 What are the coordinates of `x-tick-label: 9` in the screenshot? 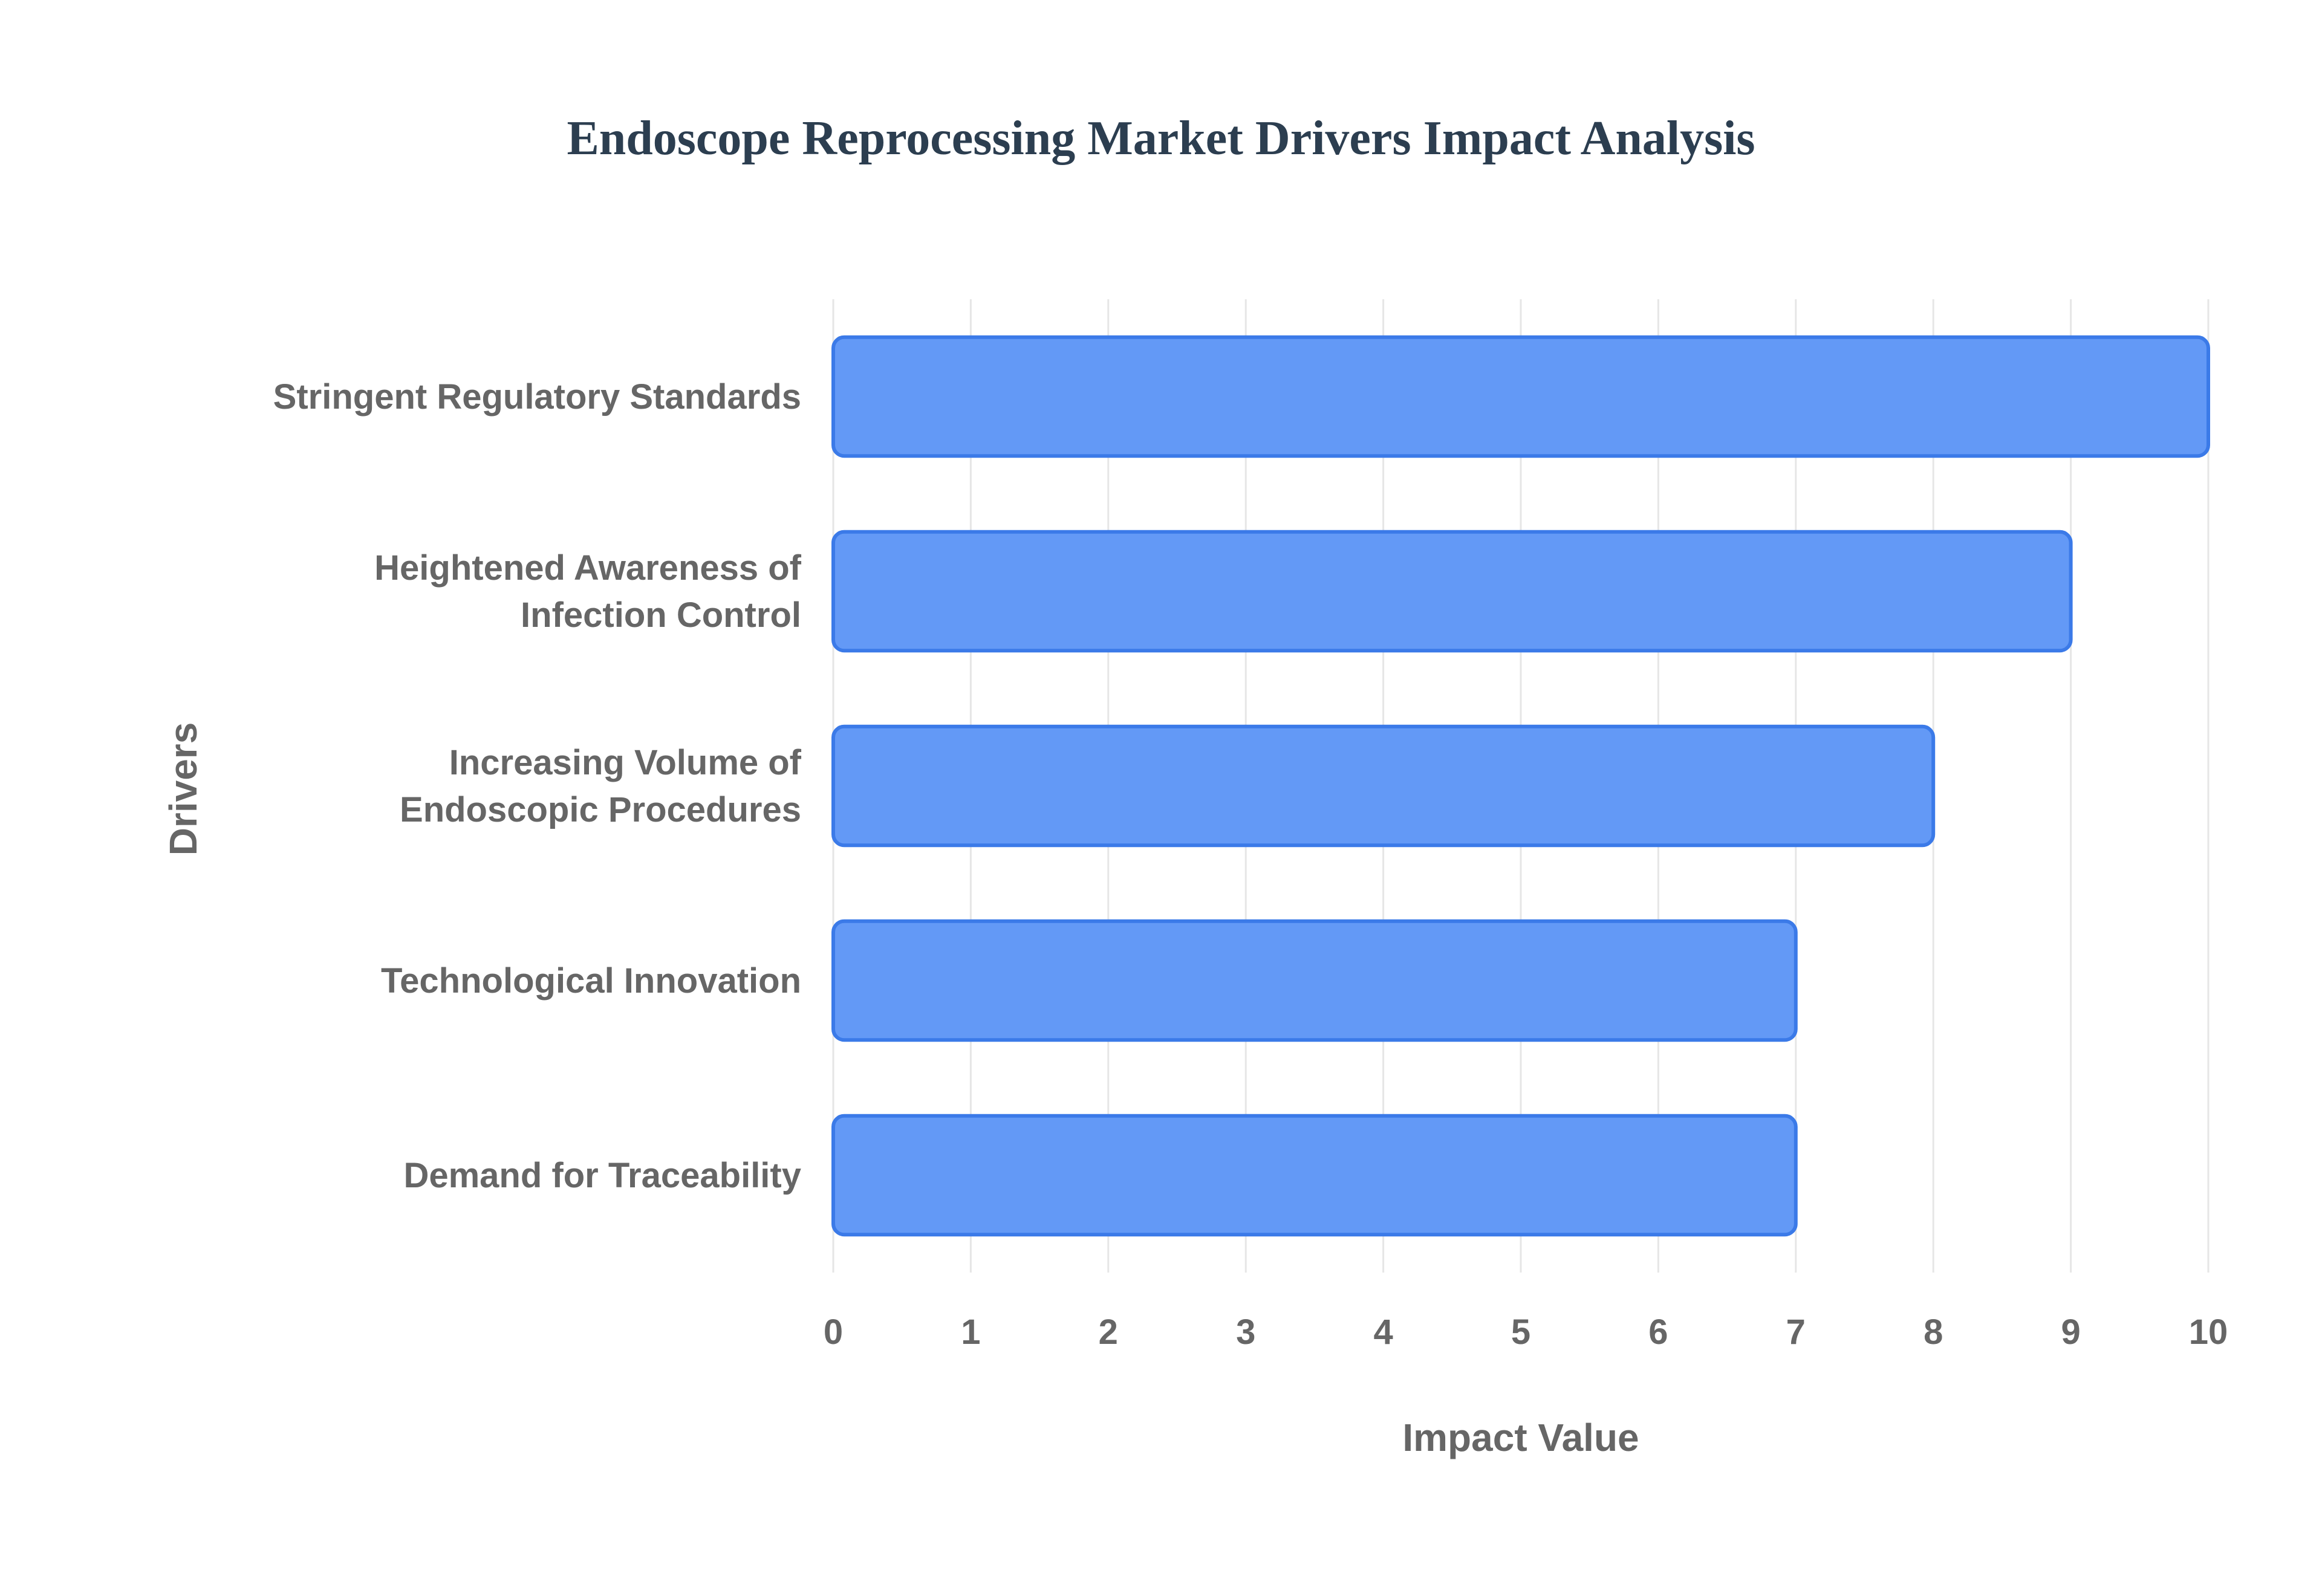 It's located at (2070, 1332).